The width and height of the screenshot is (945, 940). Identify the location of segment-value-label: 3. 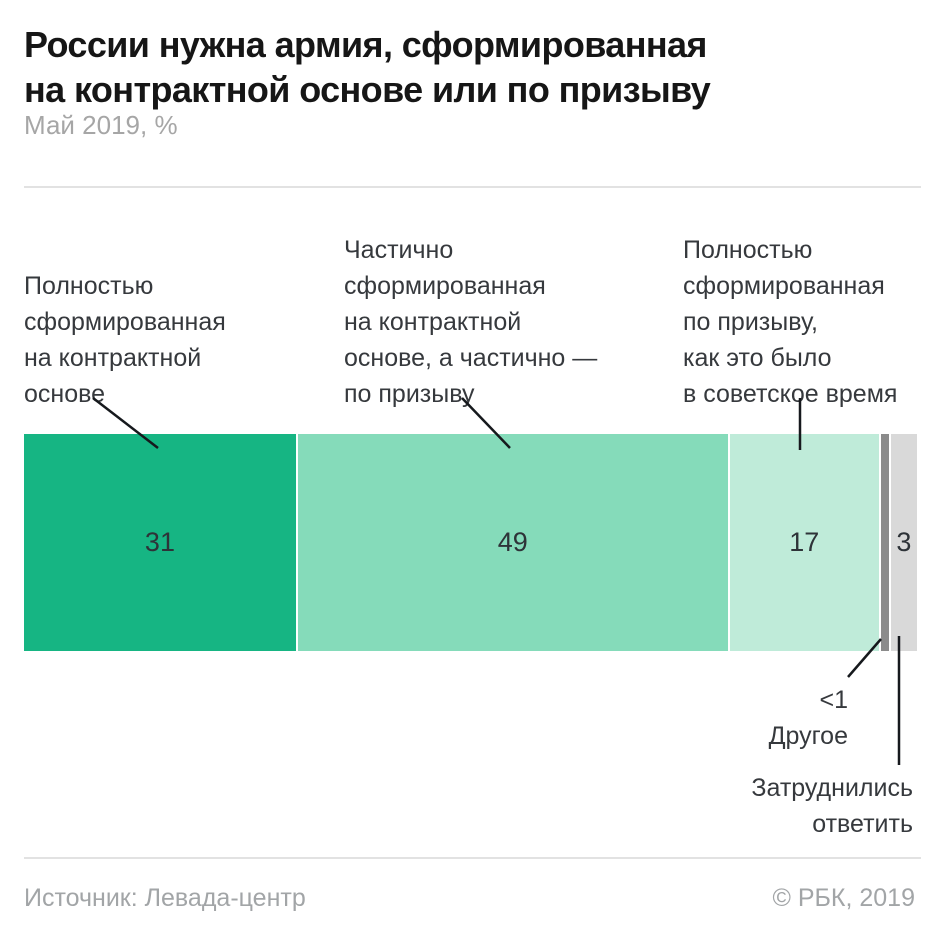
(904, 542).